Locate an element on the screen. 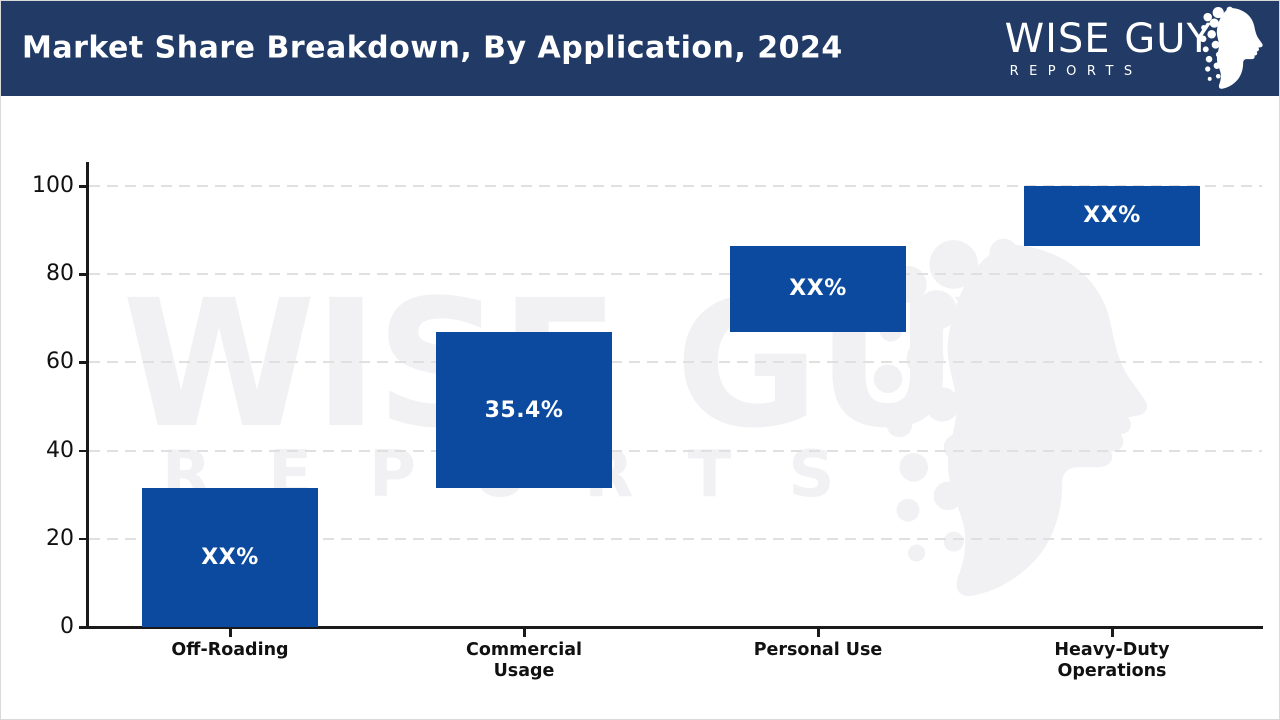  logo-brand-text: WISE GUY is located at coordinates (1108, 39).